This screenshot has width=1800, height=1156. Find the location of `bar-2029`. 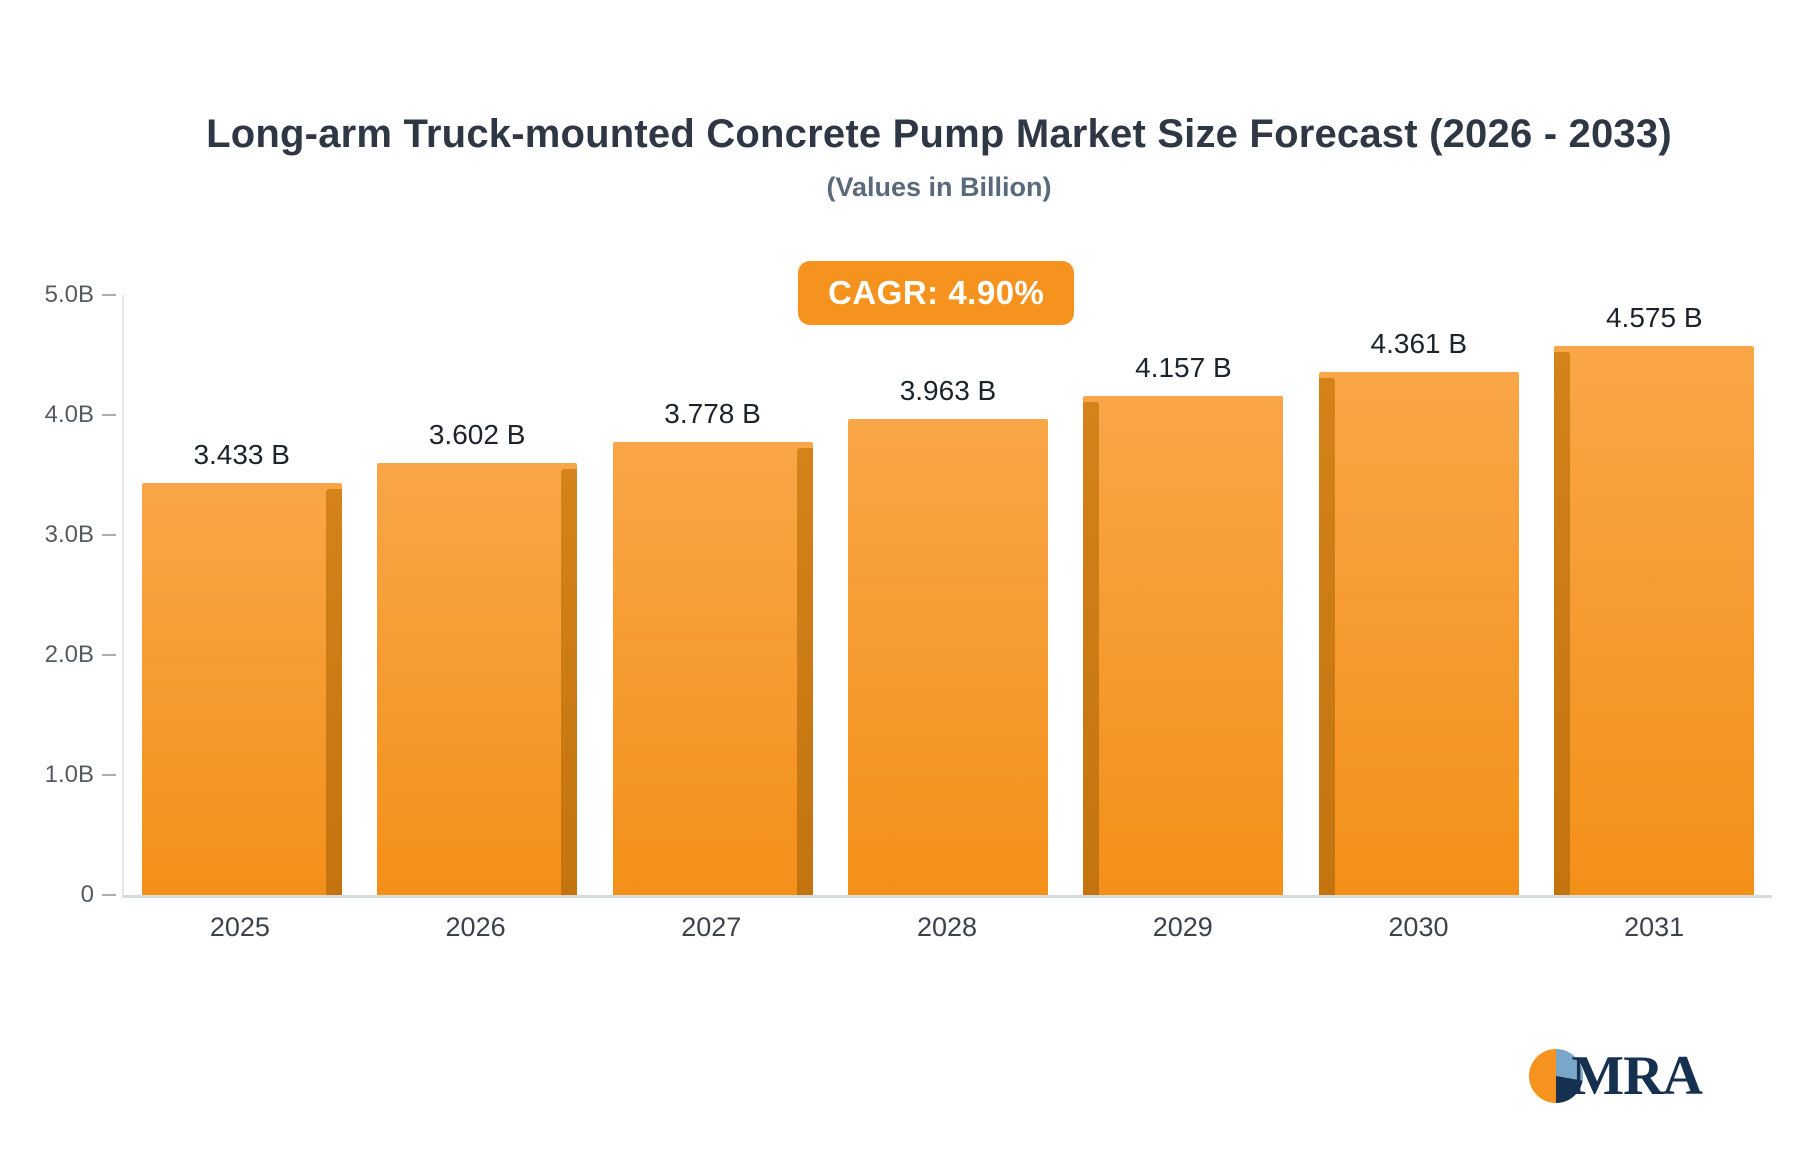

bar-2029 is located at coordinates (1183, 645).